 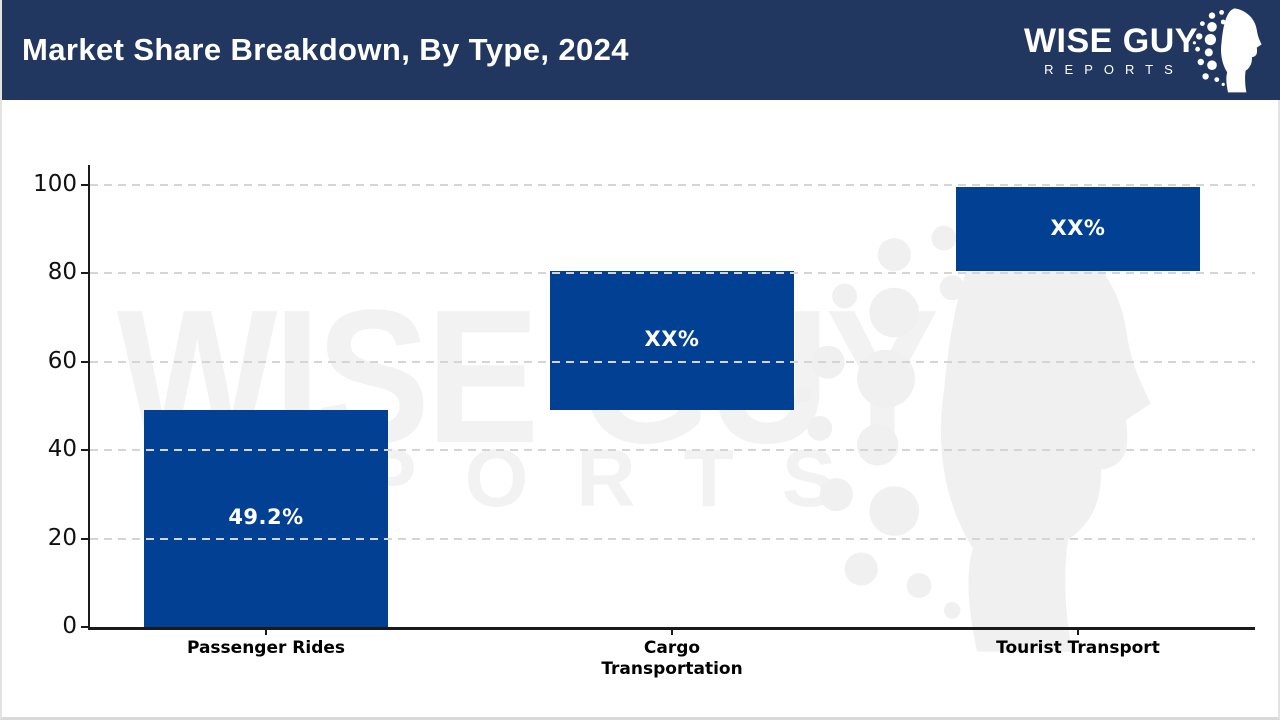 I want to click on page-title: Market Share Breakdown, By Type, 2024, so click(x=325, y=49).